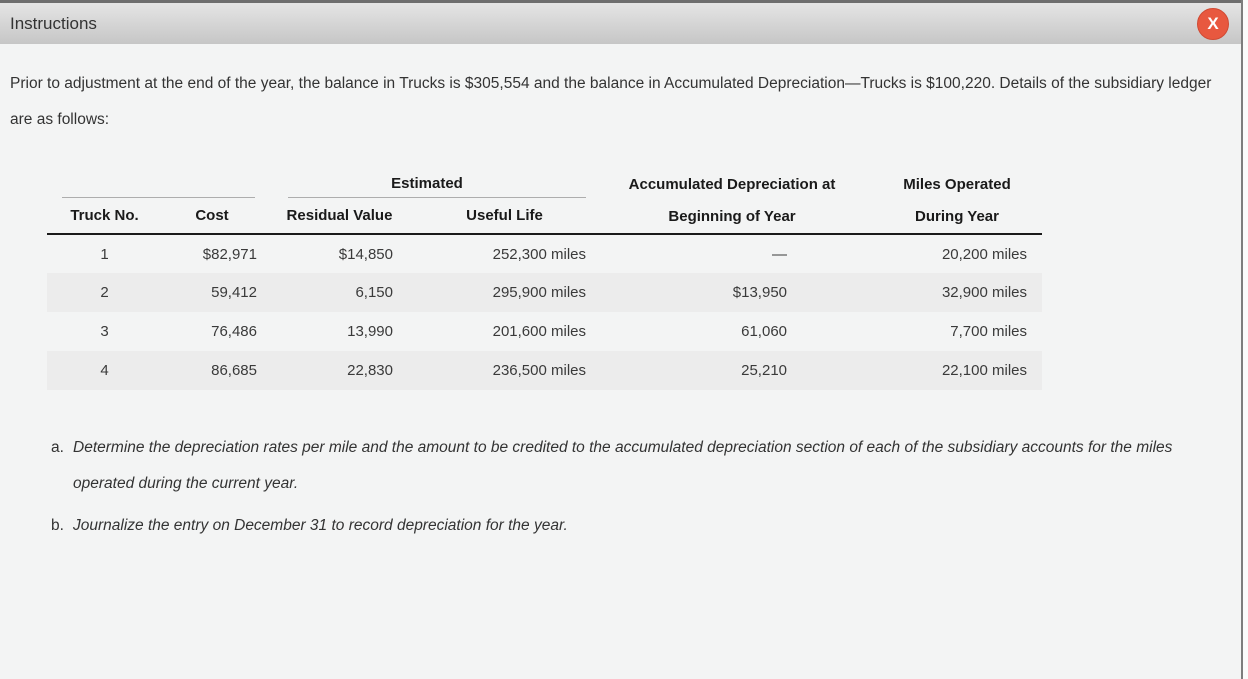 This screenshot has width=1248, height=679. Describe the element at coordinates (57, 525) in the screenshot. I see `task-label-b: b.` at that location.